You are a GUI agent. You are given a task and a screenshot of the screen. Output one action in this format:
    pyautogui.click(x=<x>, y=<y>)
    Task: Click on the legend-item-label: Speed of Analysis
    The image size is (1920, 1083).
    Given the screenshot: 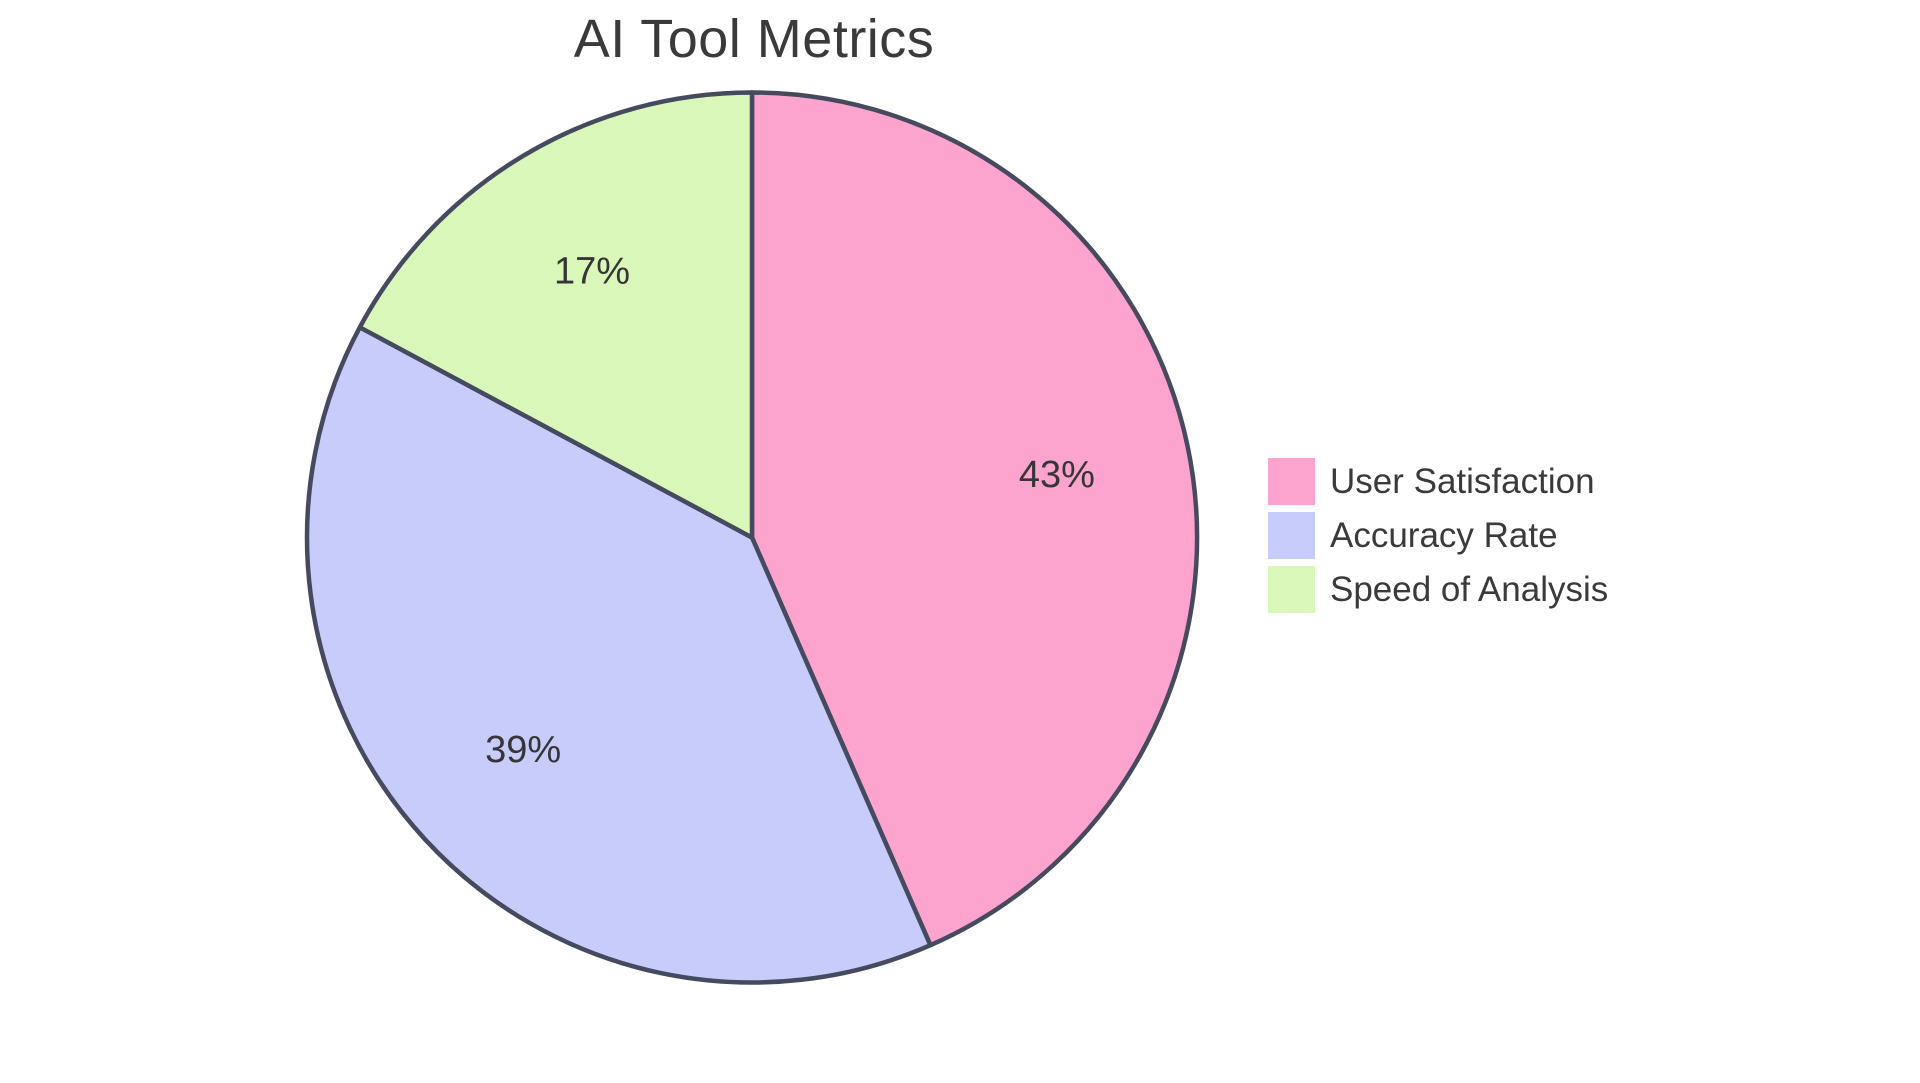 What is the action you would take?
    pyautogui.click(x=1469, y=589)
    